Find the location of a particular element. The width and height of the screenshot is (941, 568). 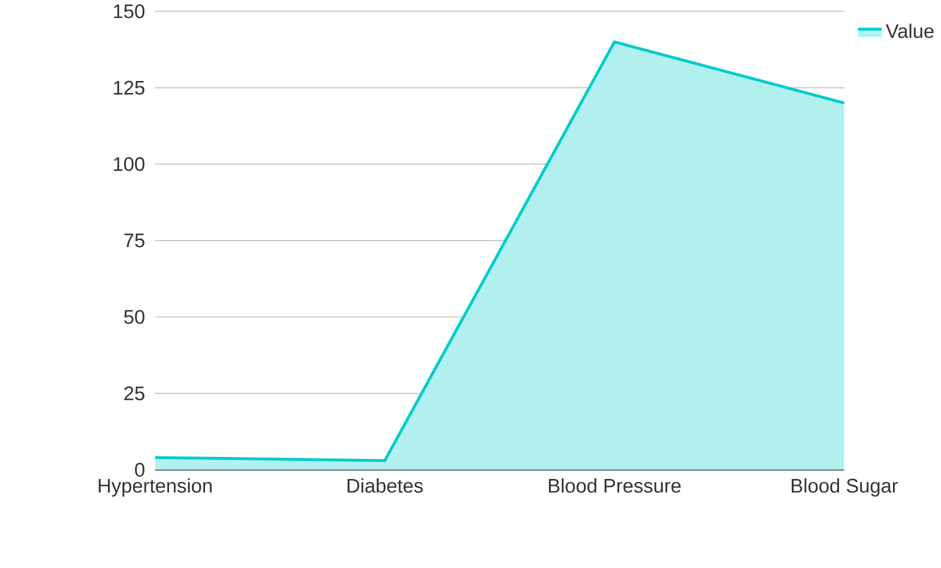

y-tick-label: 150 is located at coordinates (129, 11).